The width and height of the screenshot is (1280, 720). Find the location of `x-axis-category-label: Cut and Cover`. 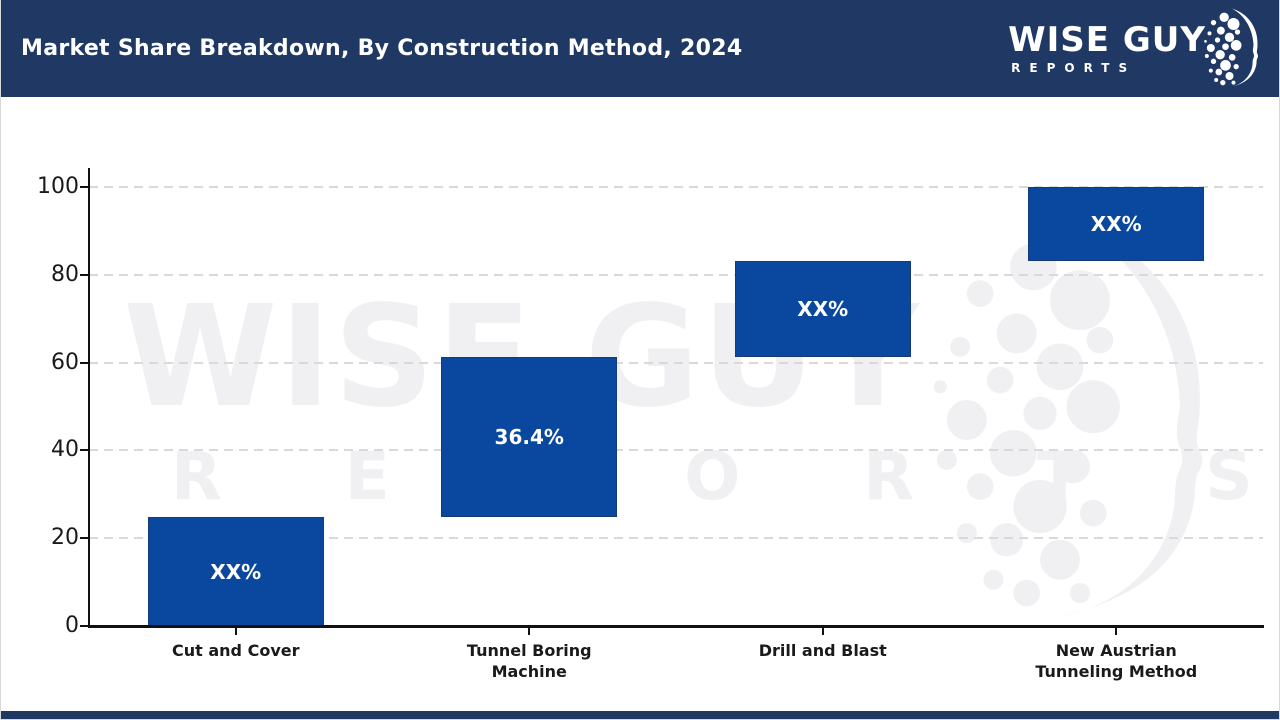

x-axis-category-label: Cut and Cover is located at coordinates (236, 650).